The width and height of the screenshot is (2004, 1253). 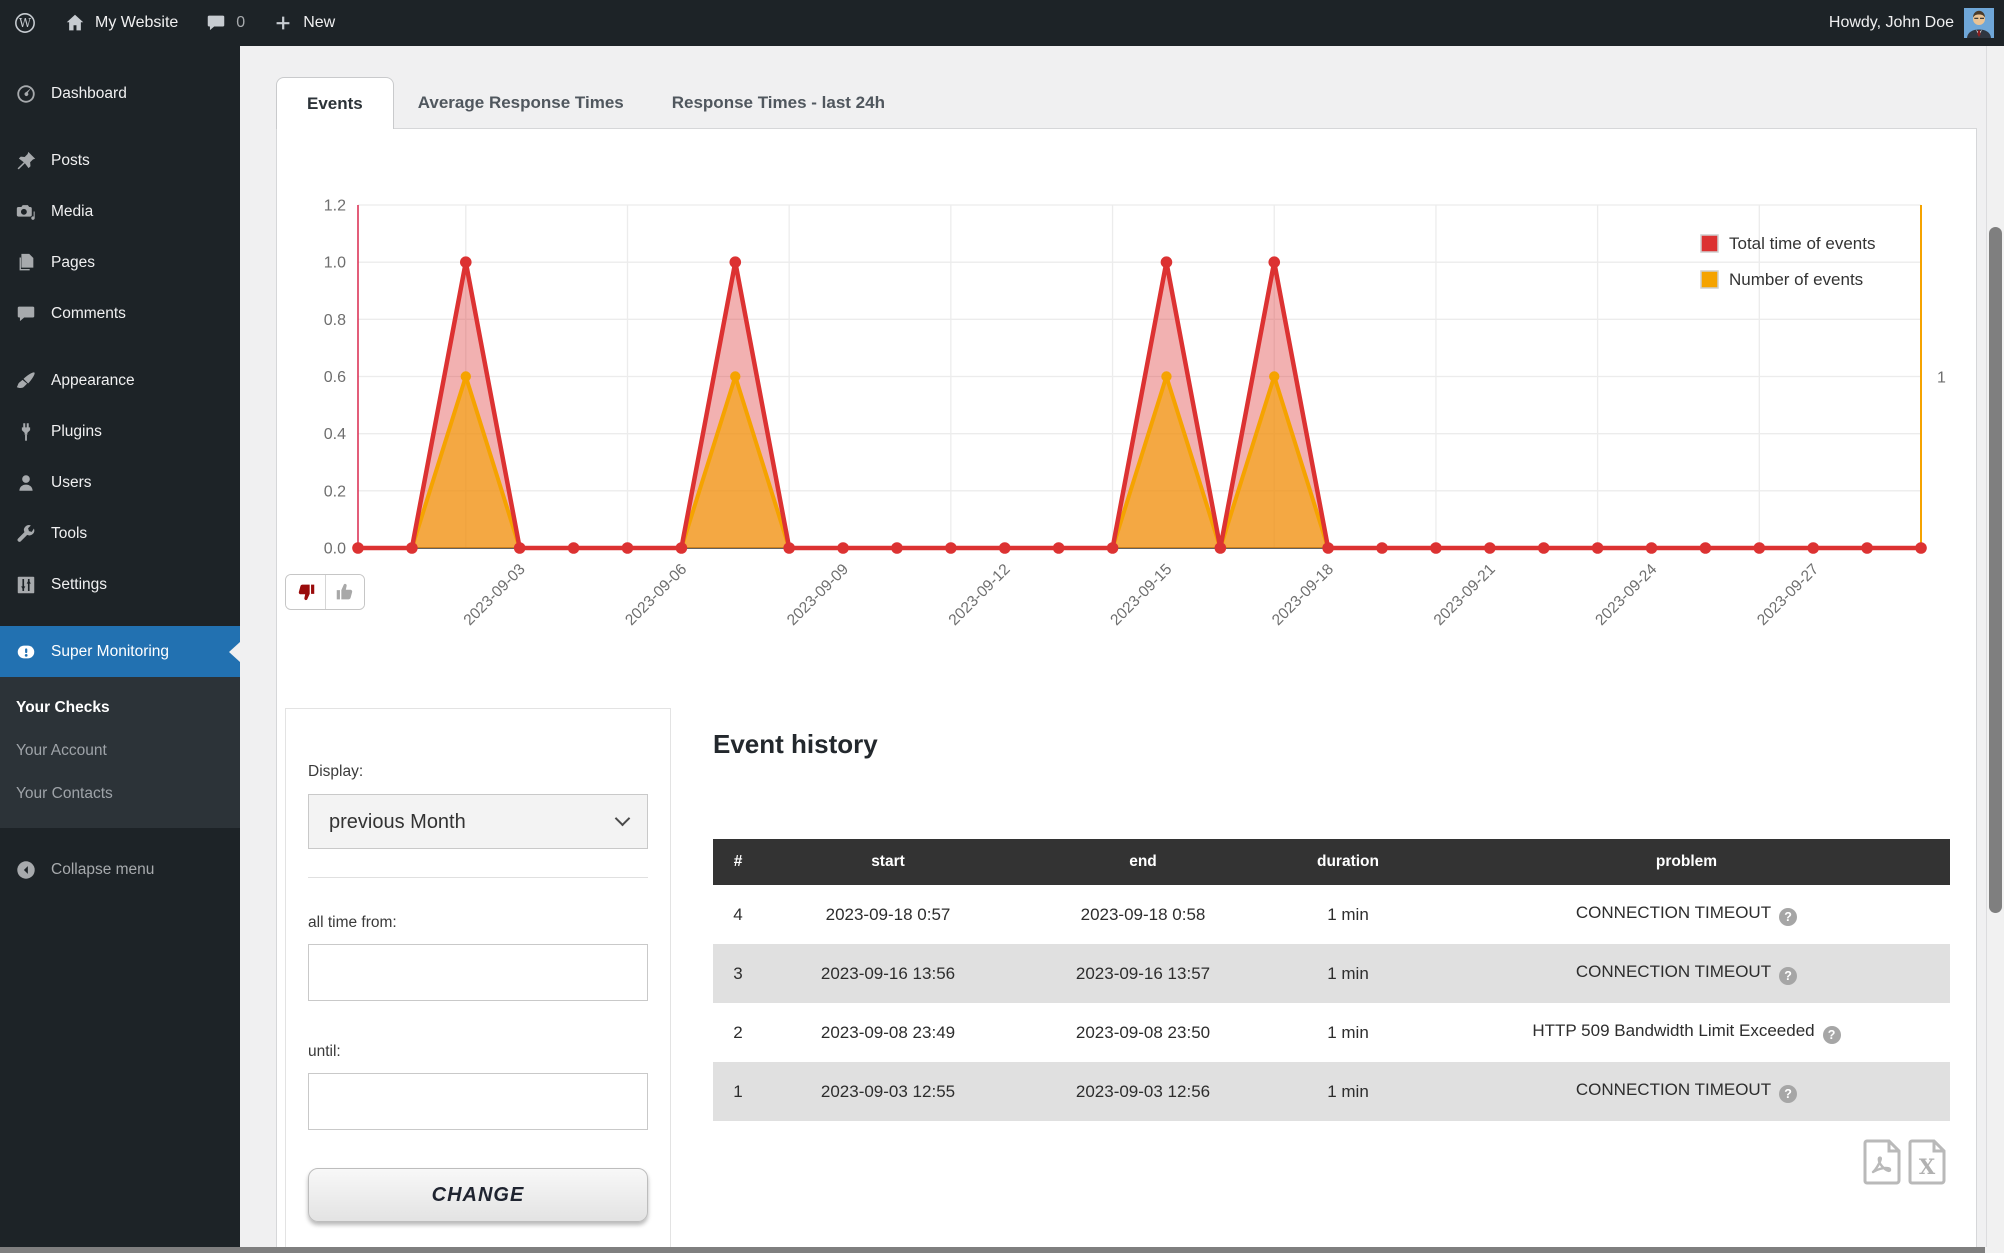 What do you see at coordinates (335, 206) in the screenshot?
I see `y-axis-tick: 1.2` at bounding box center [335, 206].